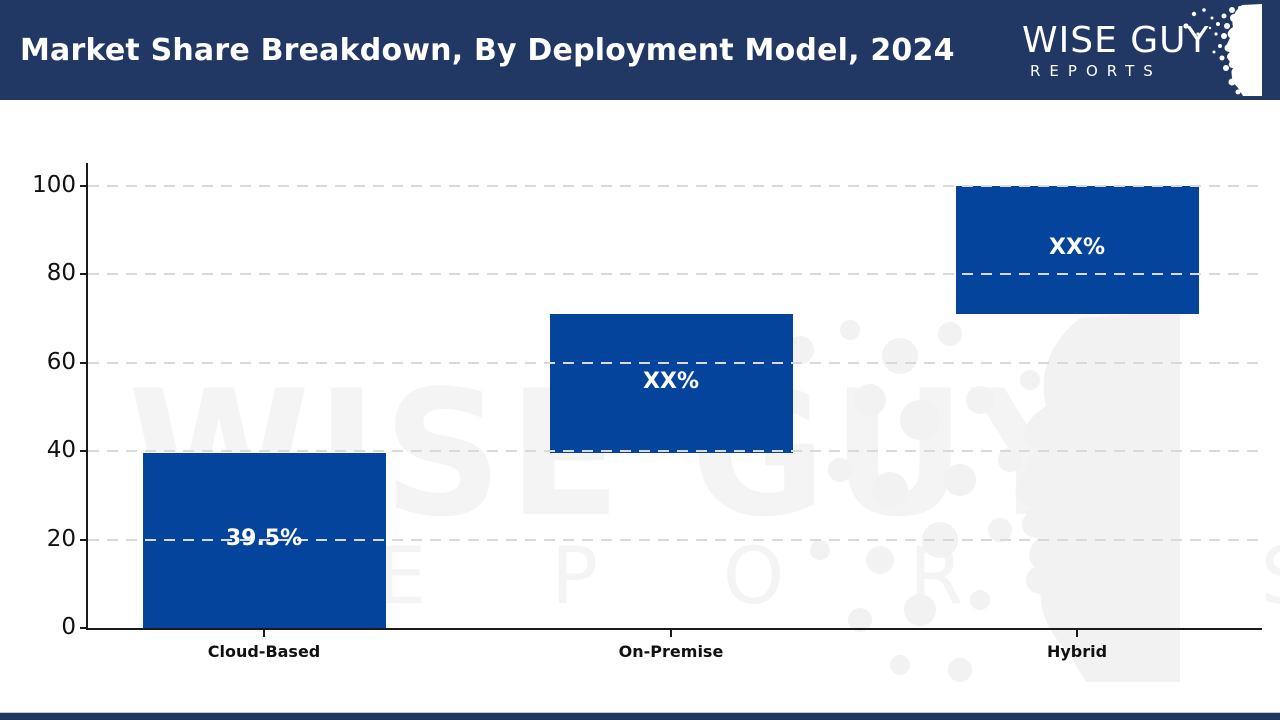 The height and width of the screenshot is (720, 1280). Describe the element at coordinates (68, 627) in the screenshot. I see `y-tick-label-0: 0` at that location.